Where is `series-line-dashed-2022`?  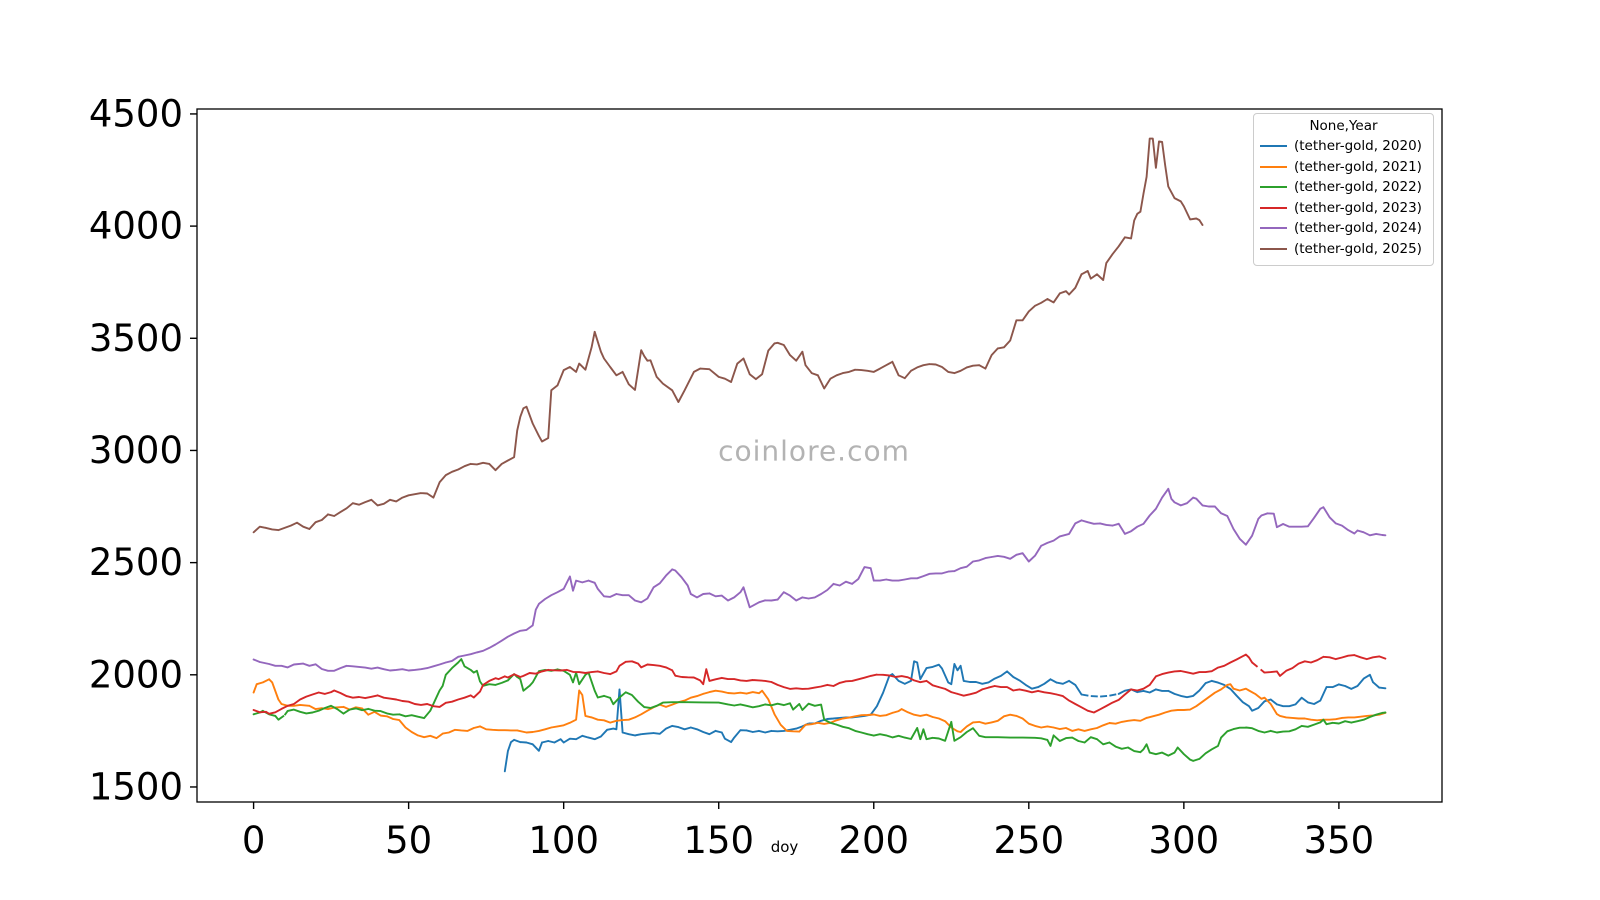
series-line-dashed-2022 is located at coordinates (467, 700).